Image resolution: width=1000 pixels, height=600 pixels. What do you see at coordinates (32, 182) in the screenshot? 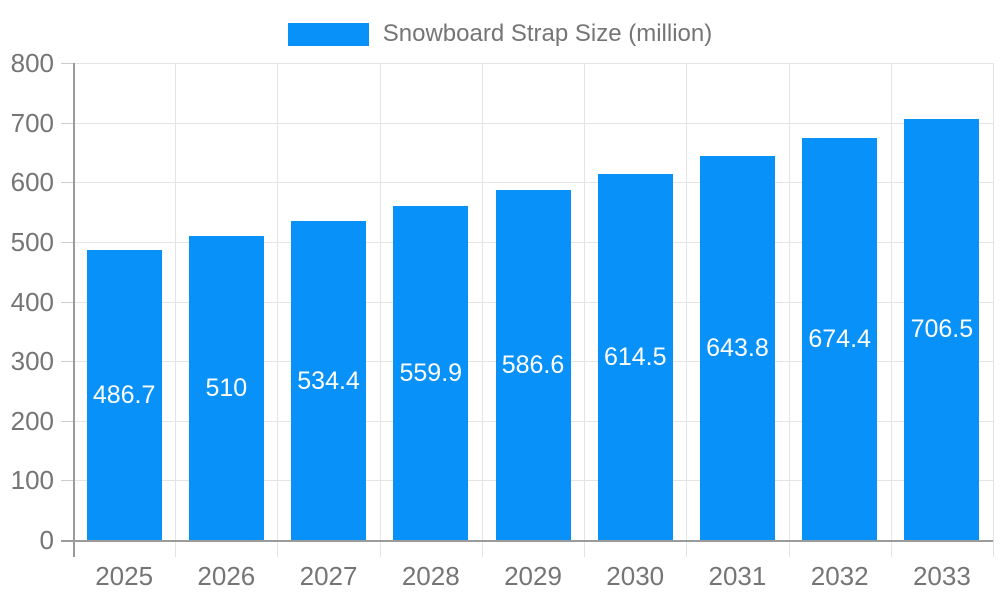
I see `y-tick-label: 600` at bounding box center [32, 182].